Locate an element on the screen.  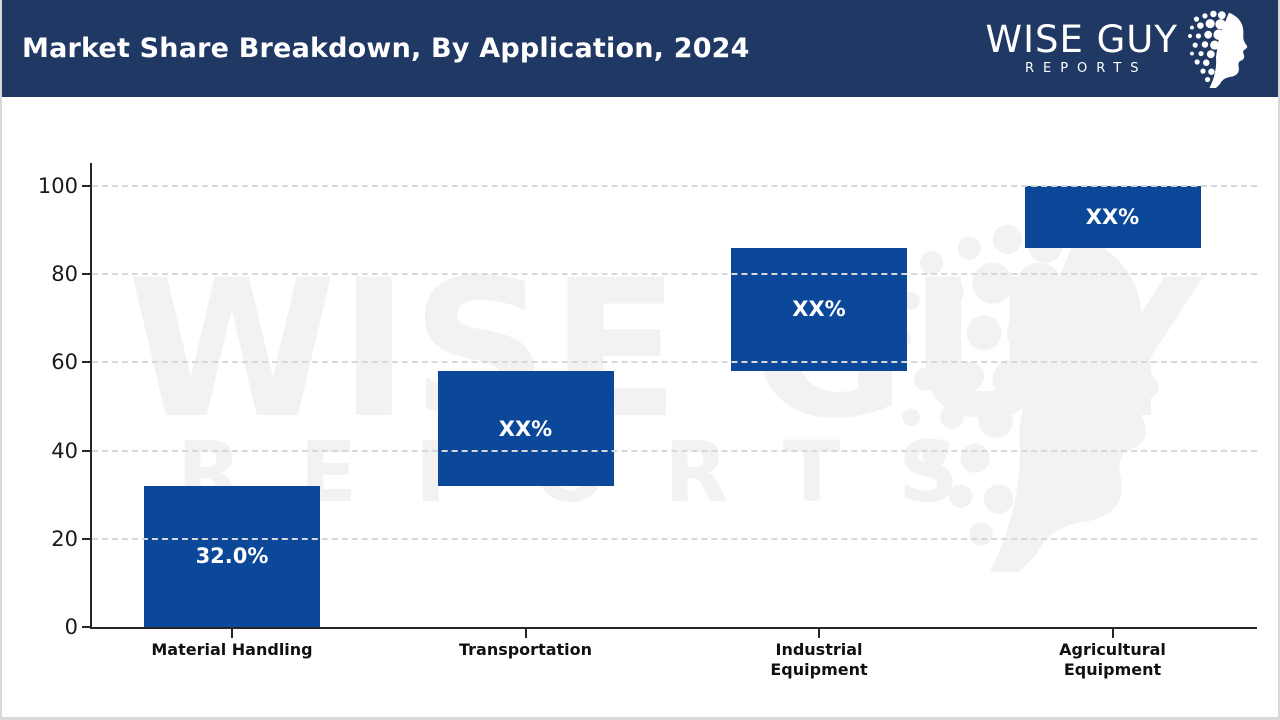
y-tick-label: 100 is located at coordinates (57, 186).